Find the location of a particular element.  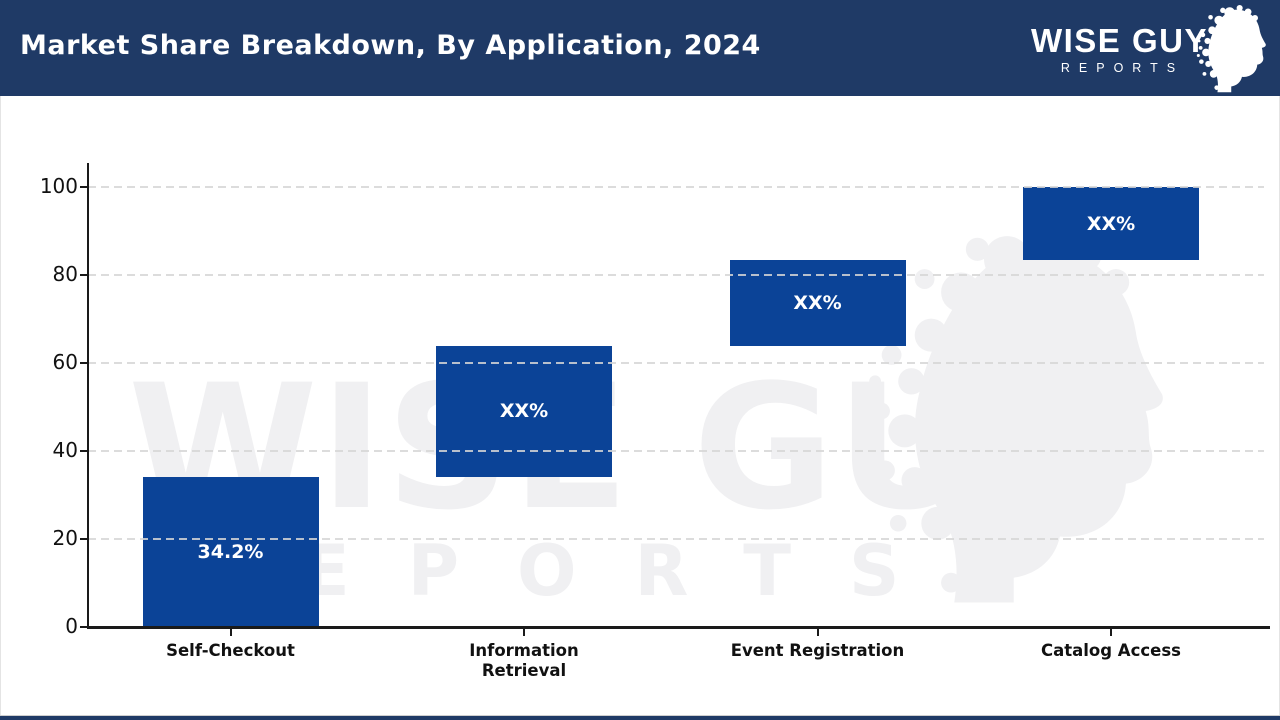

wise-guy-logo: WISE GUY REPORTS is located at coordinates (1151, 49).